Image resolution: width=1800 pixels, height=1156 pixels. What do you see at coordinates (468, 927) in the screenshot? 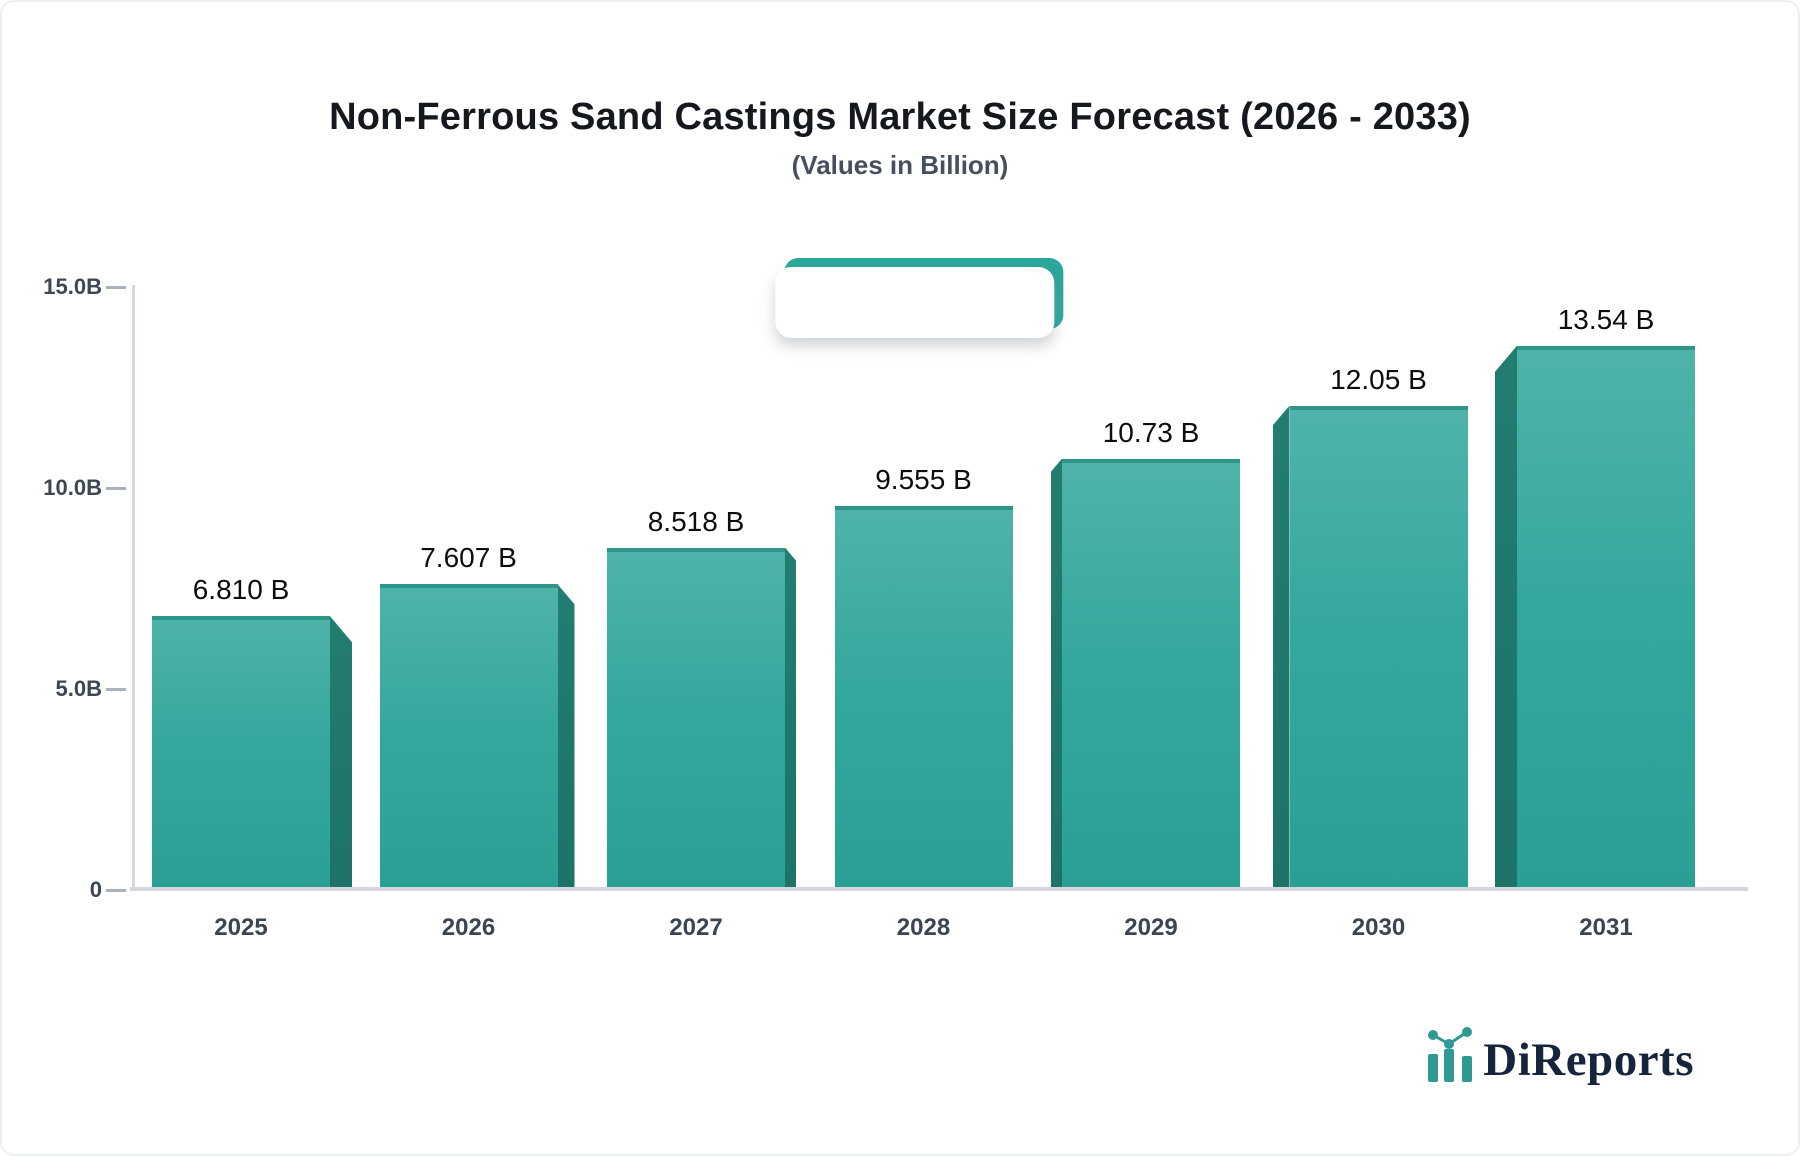
I see `x-axis-label-2026: 2026` at bounding box center [468, 927].